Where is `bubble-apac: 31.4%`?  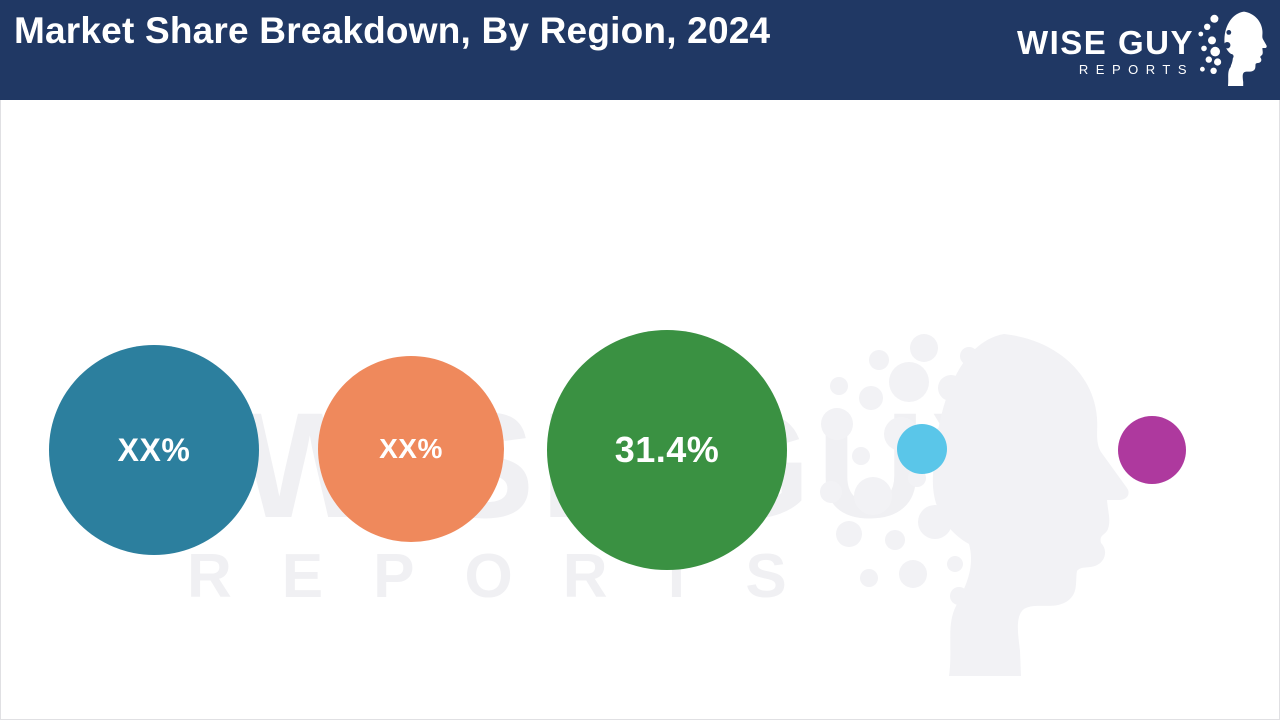 bubble-apac: 31.4% is located at coordinates (667, 450).